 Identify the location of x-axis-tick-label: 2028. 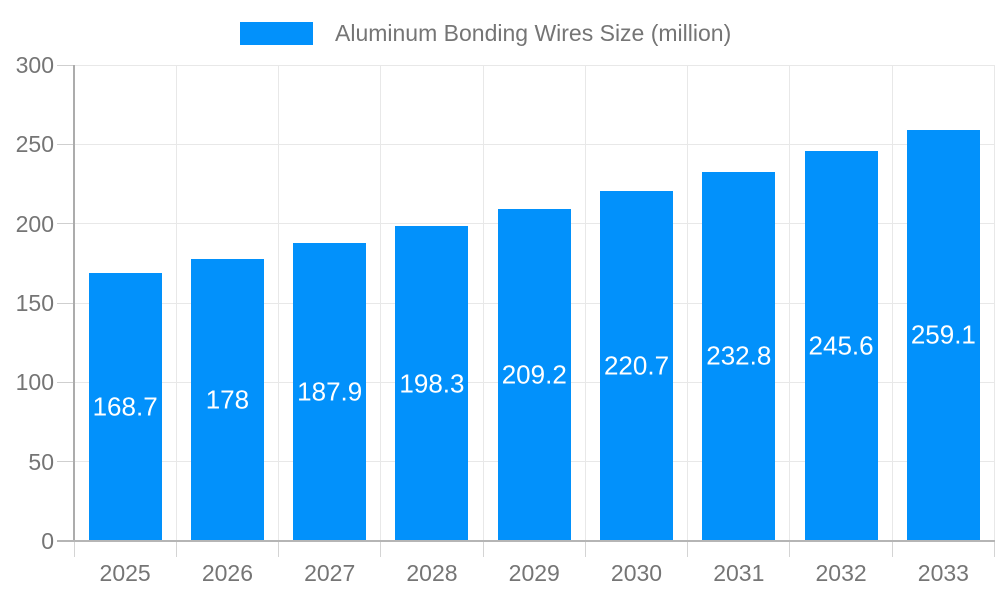
(432, 573).